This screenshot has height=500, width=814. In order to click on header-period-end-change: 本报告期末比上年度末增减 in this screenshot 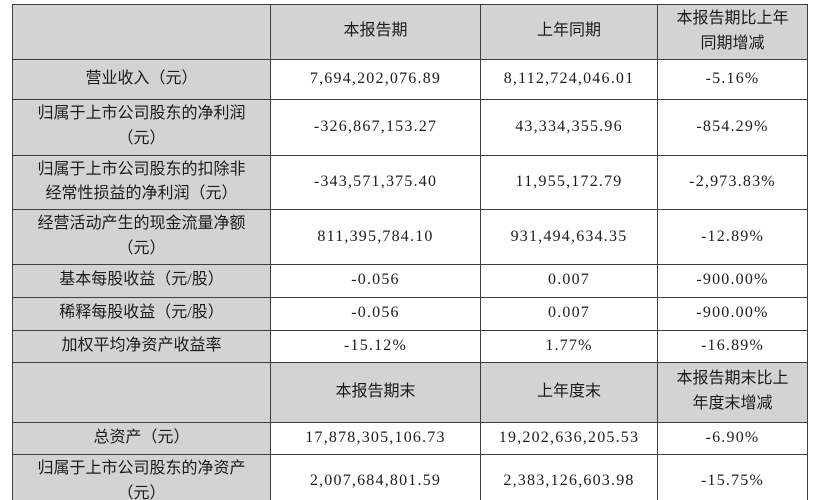, I will do `click(732, 392)`.